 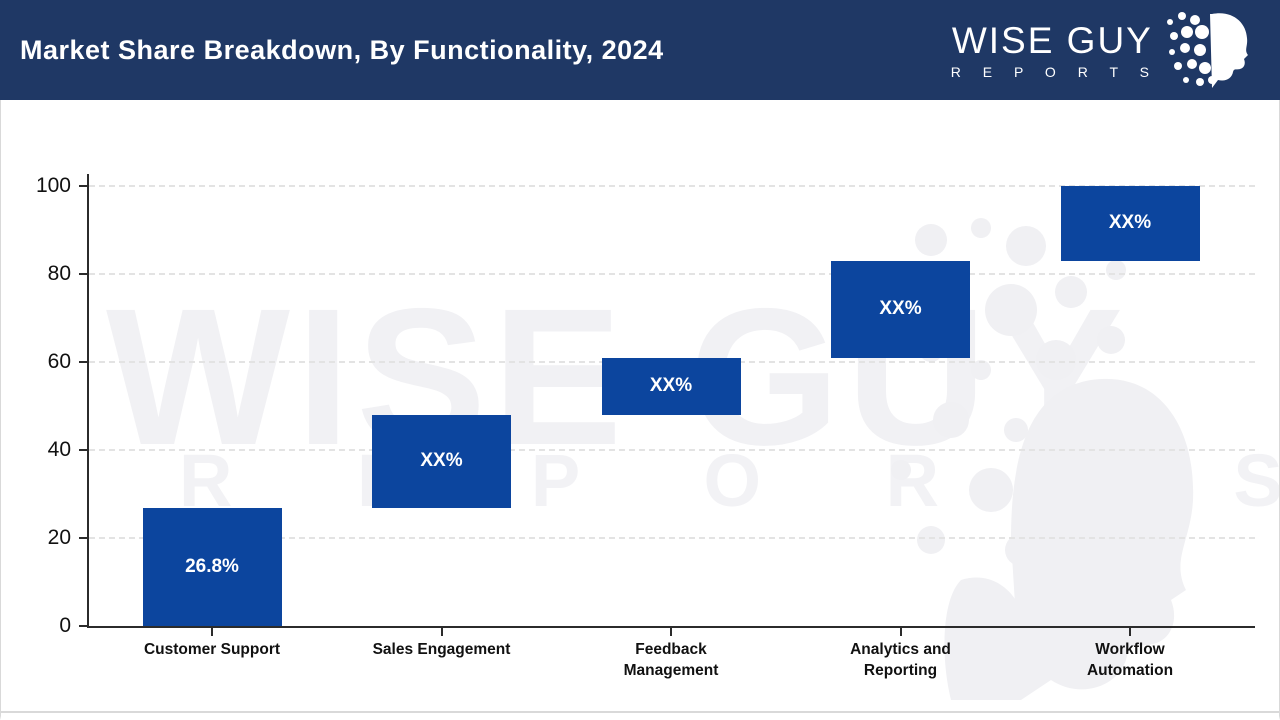 What do you see at coordinates (65, 625) in the screenshot?
I see `y-tick-label-0: 0` at bounding box center [65, 625].